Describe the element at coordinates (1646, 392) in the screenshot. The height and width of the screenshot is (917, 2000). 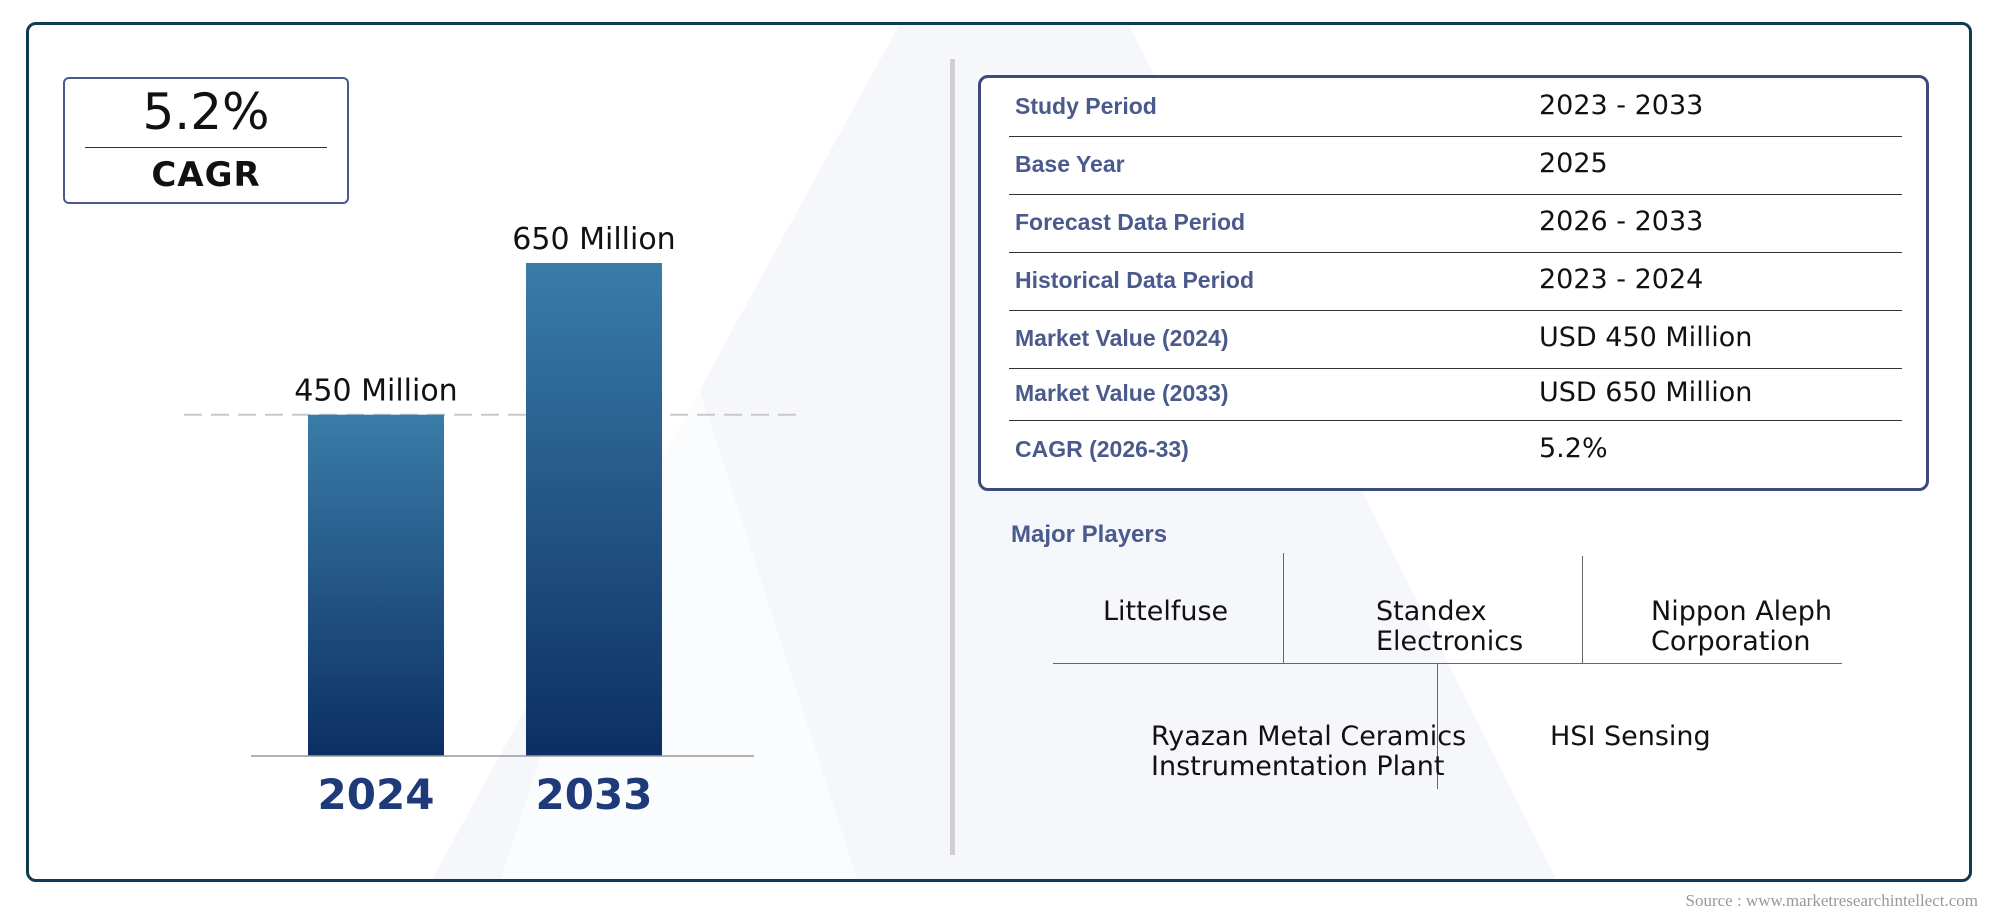
I see `info-row-value: USD 650 Million` at that location.